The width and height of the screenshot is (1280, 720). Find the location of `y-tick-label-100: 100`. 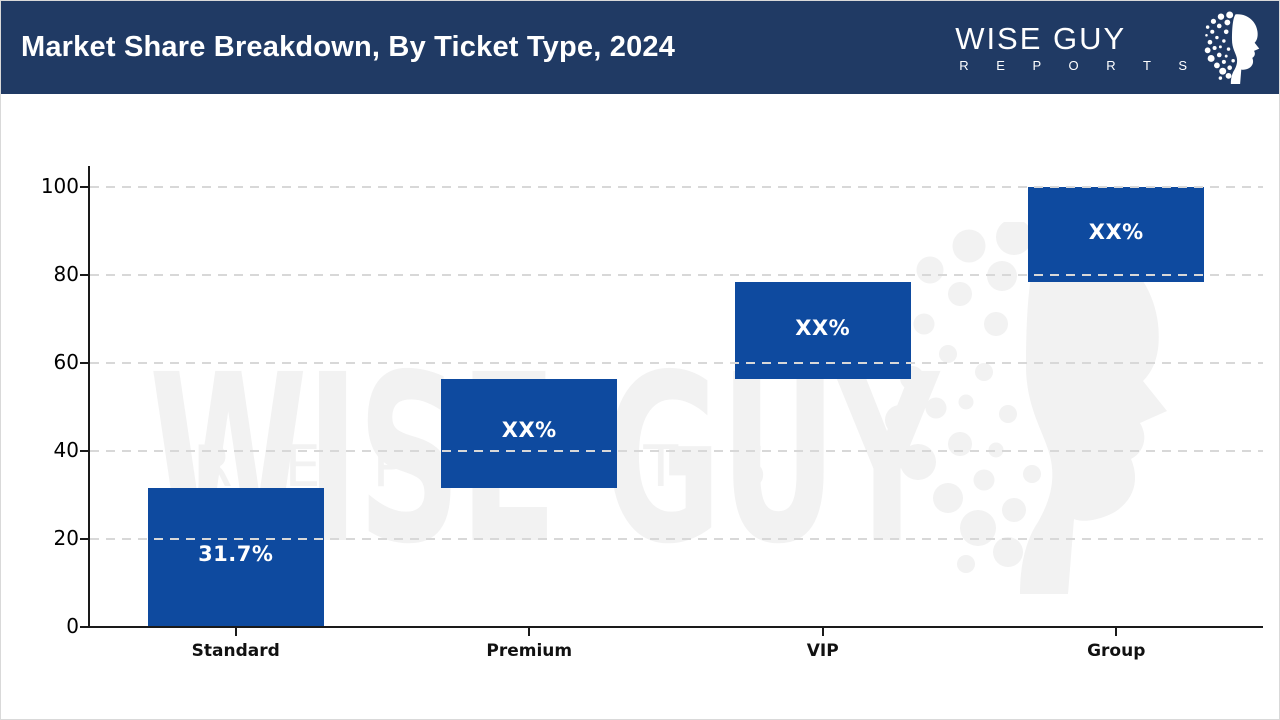

y-tick-label-100: 100 is located at coordinates (59, 186).